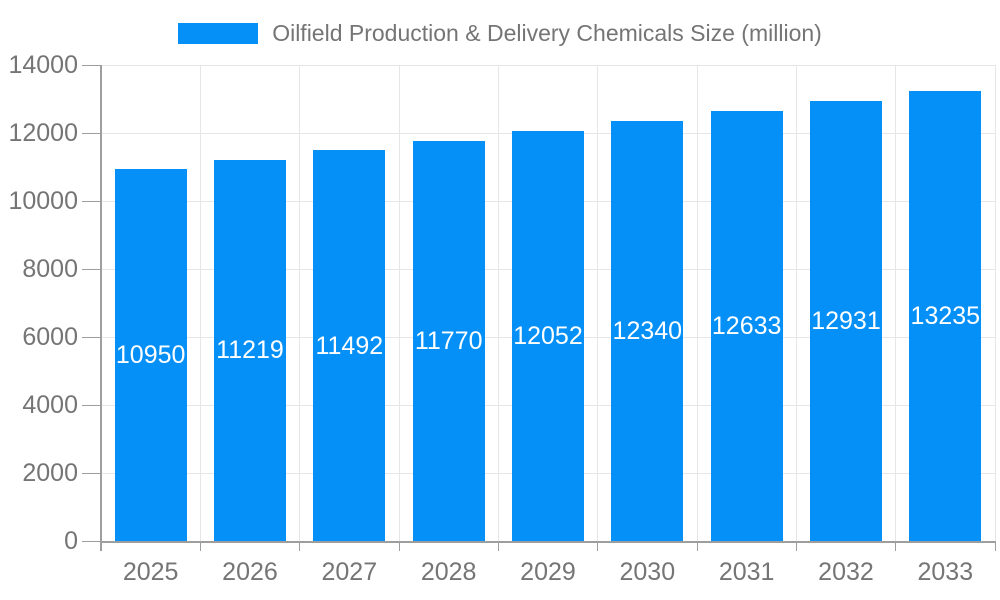  I want to click on legend-swatch, so click(218, 33).